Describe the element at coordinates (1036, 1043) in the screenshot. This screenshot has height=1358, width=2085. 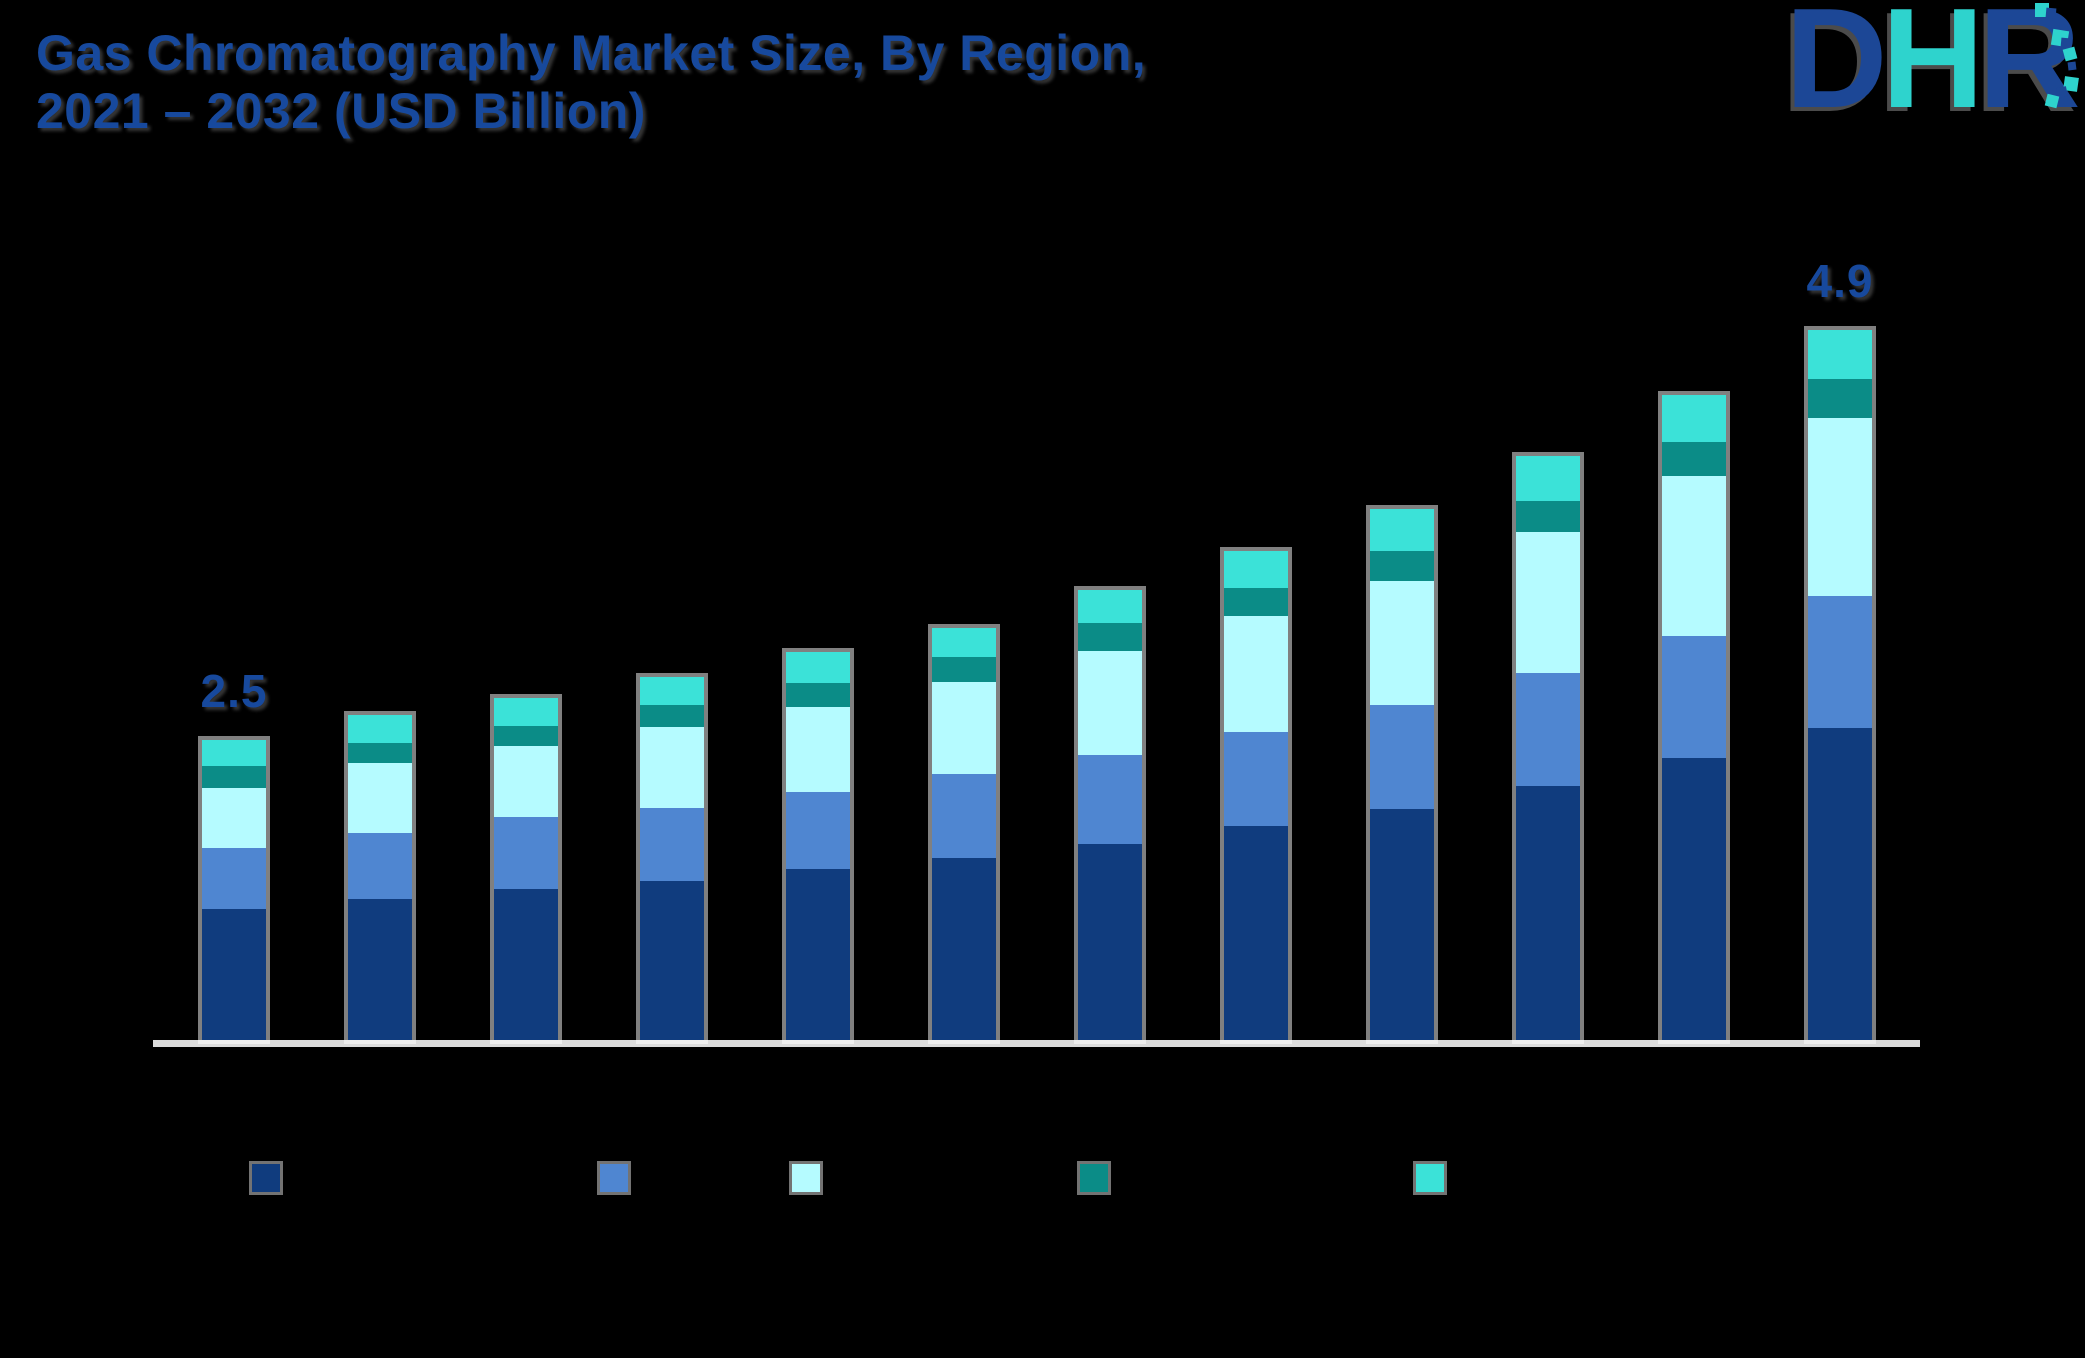
I see `x-axis-line` at that location.